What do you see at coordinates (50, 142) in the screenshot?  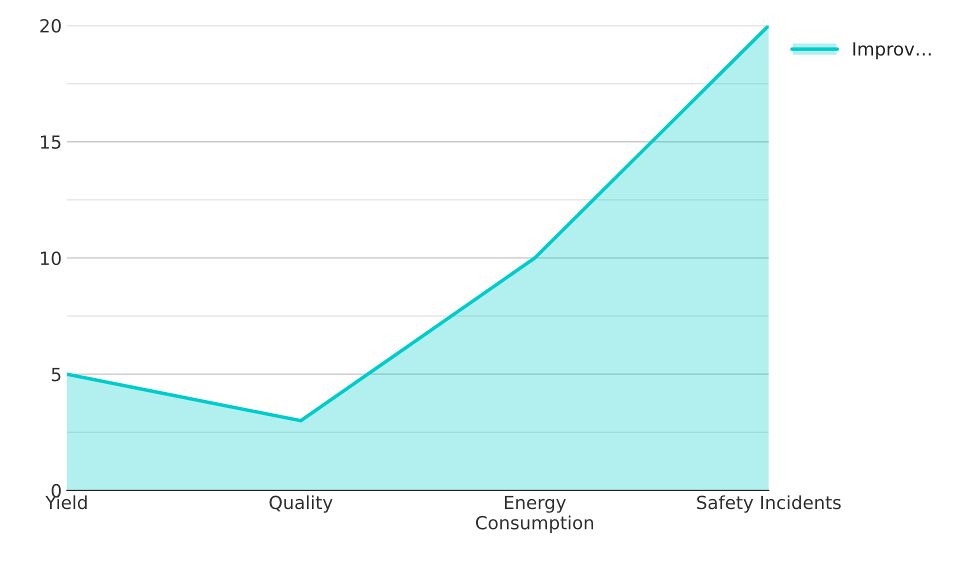 I see `y-tick-label: 15` at bounding box center [50, 142].